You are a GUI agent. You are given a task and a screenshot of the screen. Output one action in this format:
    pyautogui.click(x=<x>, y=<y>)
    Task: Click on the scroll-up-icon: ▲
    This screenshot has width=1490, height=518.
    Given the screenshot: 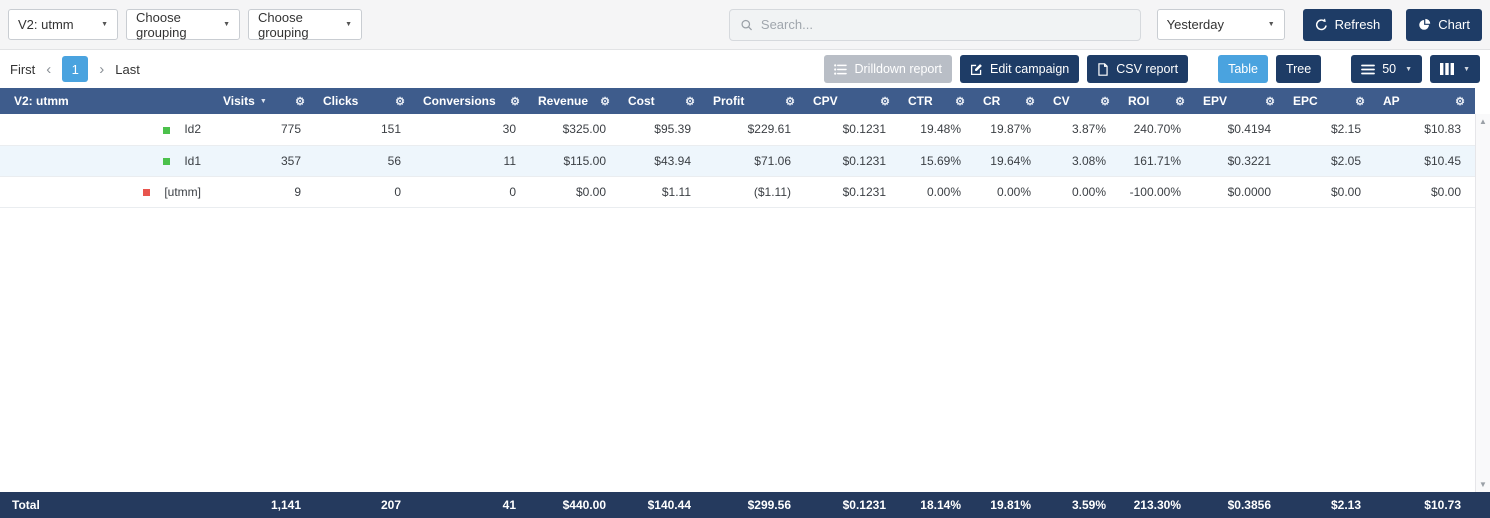 What is the action you would take?
    pyautogui.click(x=1483, y=121)
    